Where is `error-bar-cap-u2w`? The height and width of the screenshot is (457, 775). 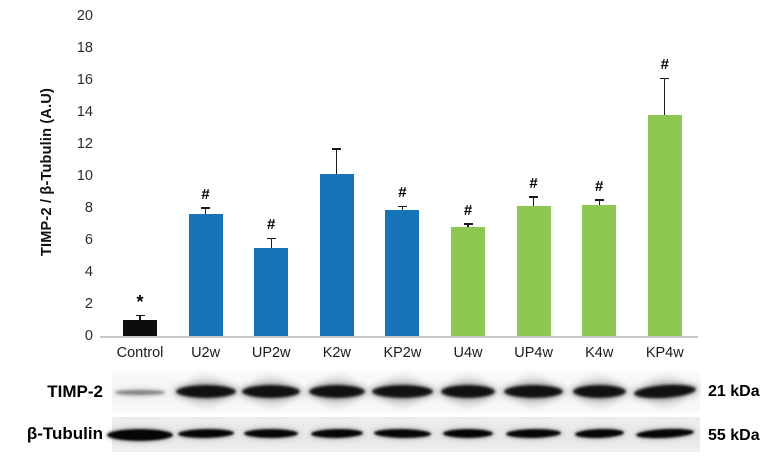 error-bar-cap-u2w is located at coordinates (206, 208).